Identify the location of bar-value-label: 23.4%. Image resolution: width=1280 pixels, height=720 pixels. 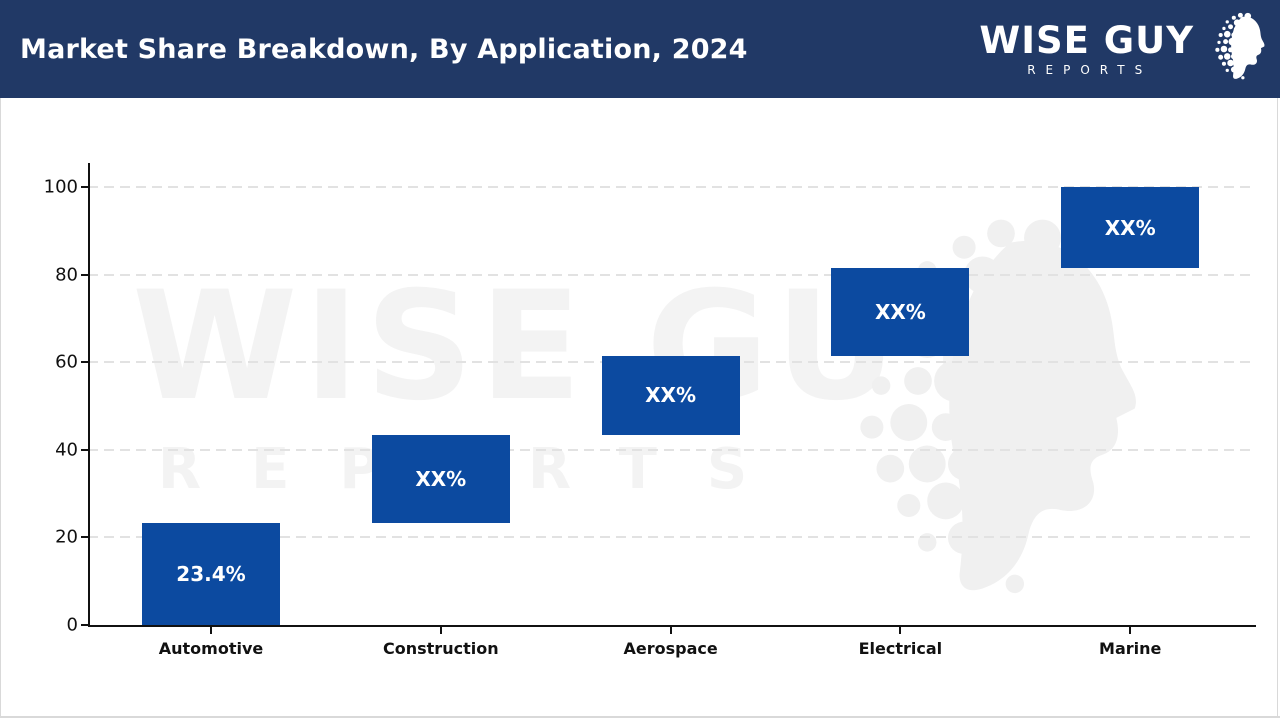
(211, 573).